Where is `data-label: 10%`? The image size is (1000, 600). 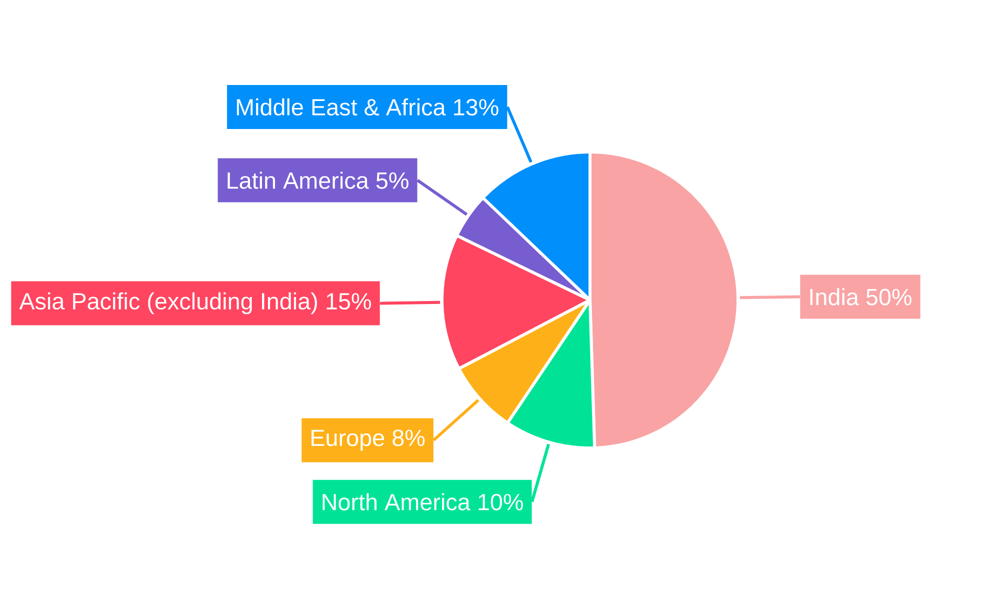 data-label: 10% is located at coordinates (500, 502).